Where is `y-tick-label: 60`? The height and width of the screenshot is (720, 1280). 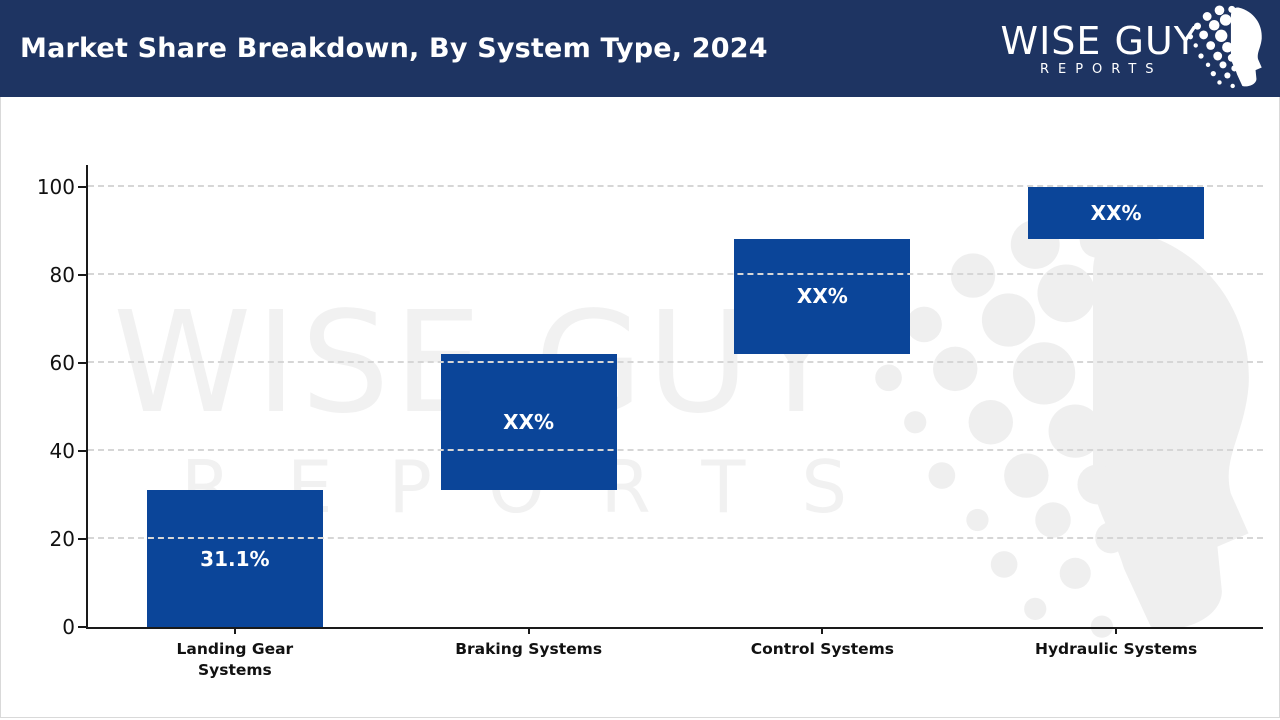 y-tick-label: 60 is located at coordinates (62, 363).